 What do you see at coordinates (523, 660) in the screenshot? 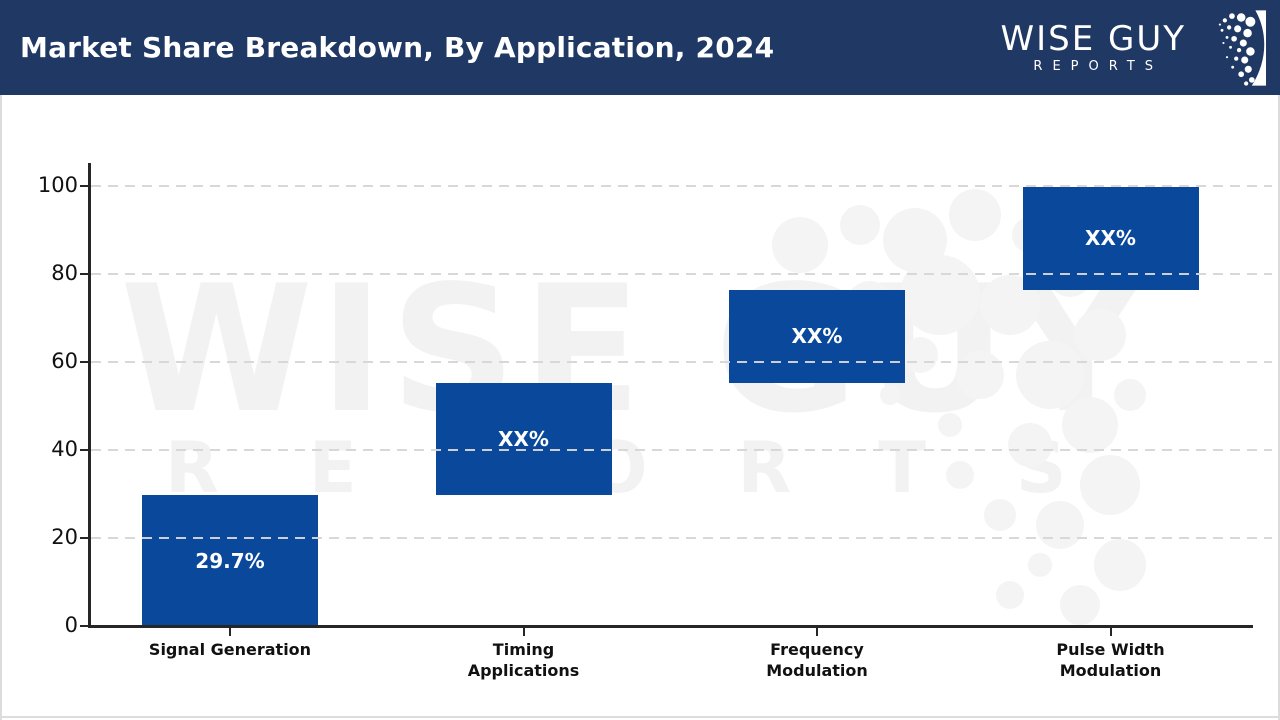
I see `x-category-label: Timing Applications` at bounding box center [523, 660].